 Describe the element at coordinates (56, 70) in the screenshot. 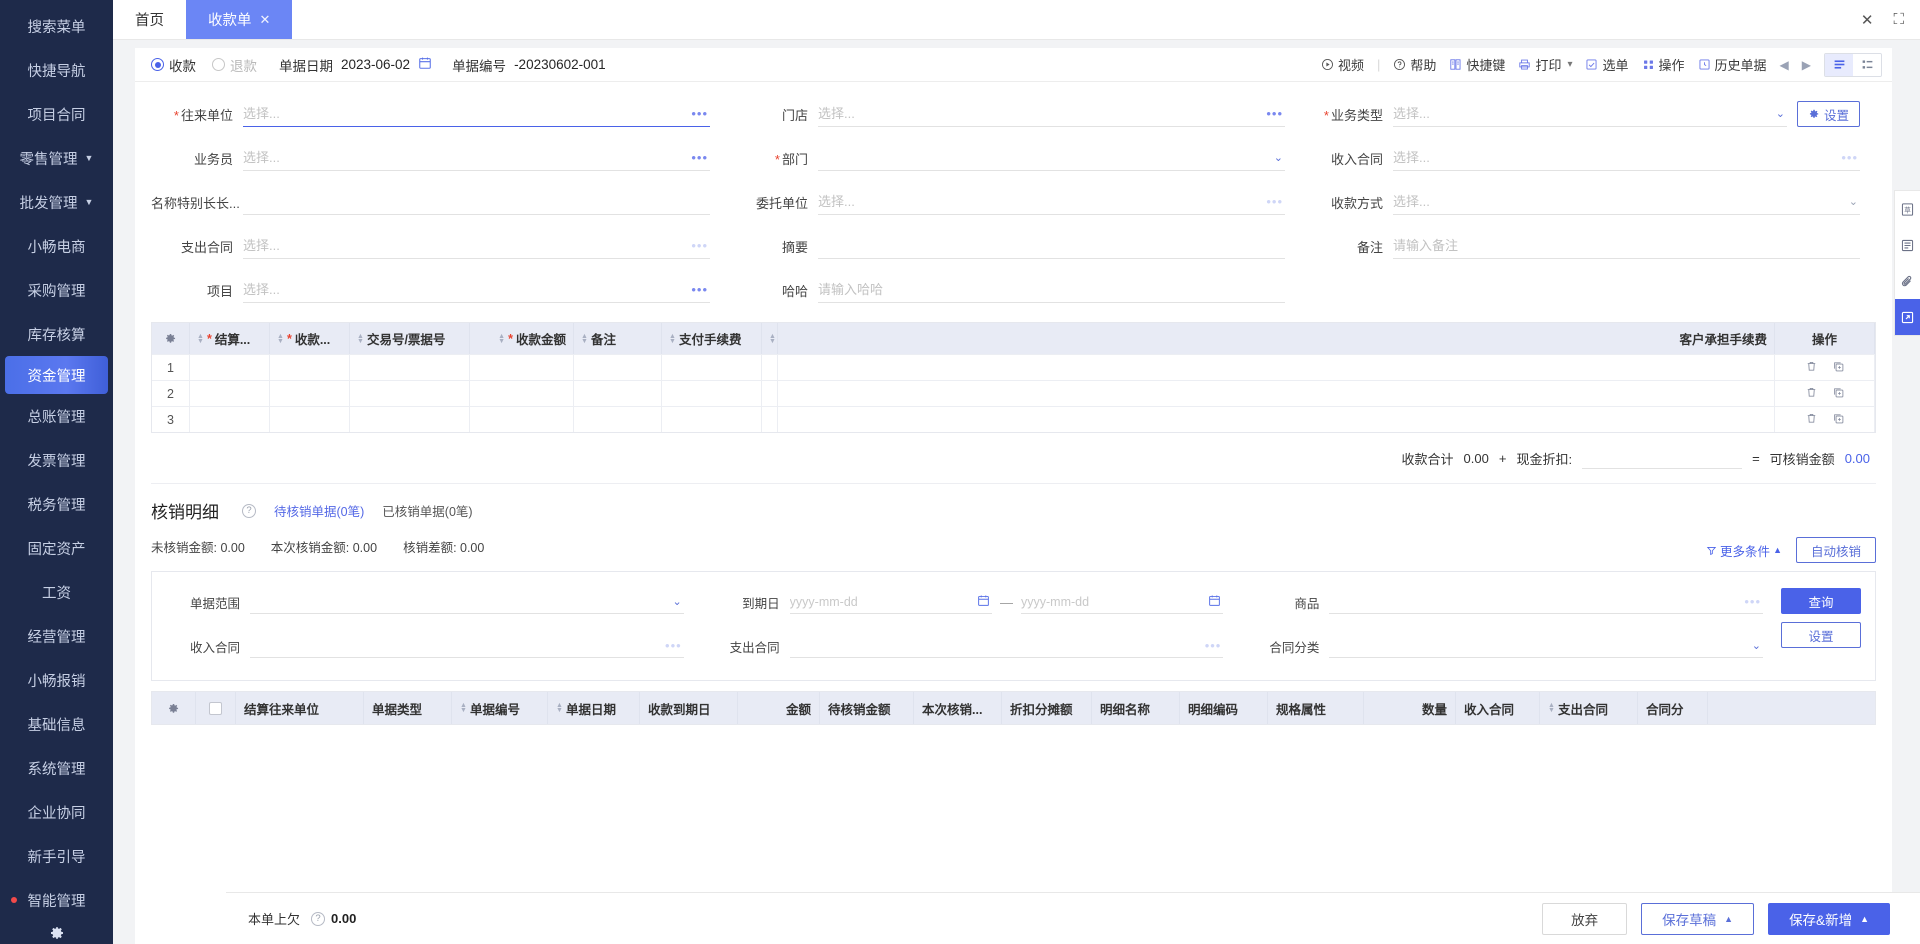

I see `sidebar-item-1: 快捷导航` at that location.